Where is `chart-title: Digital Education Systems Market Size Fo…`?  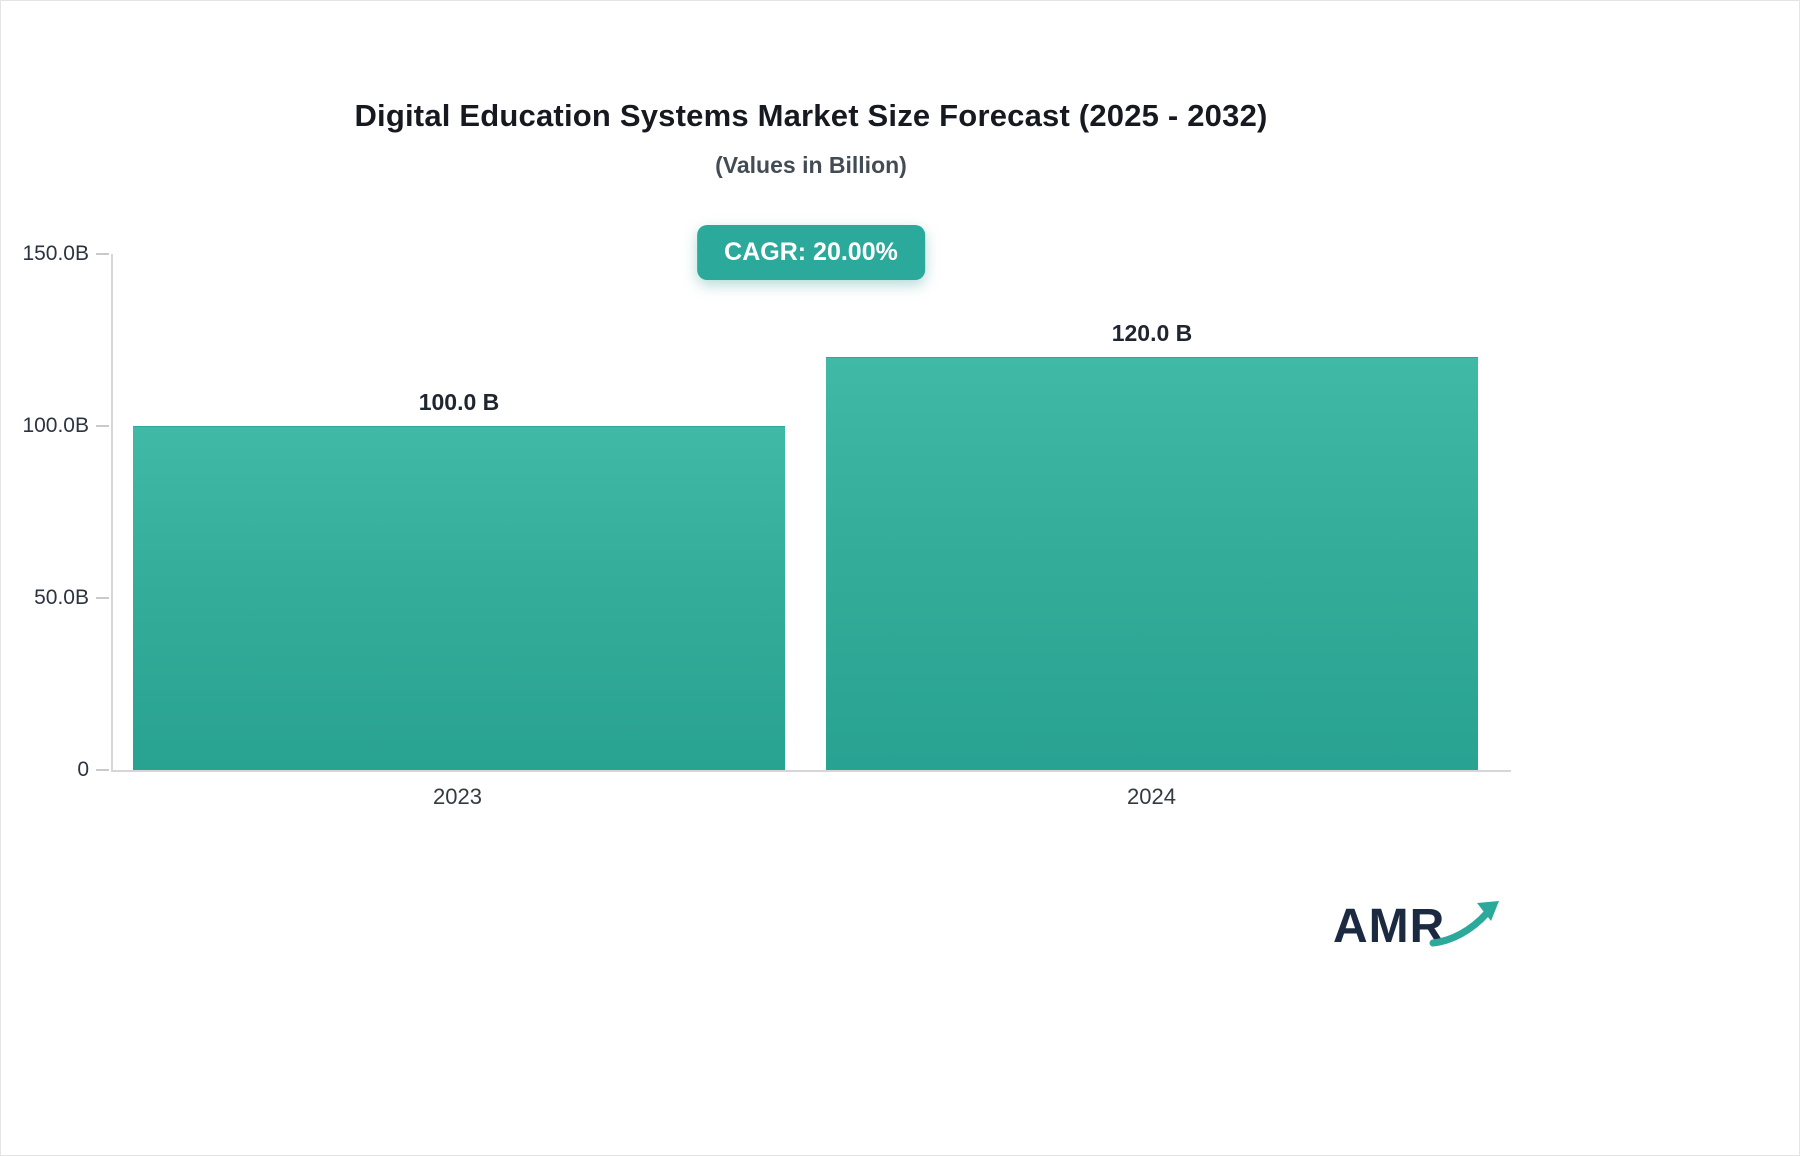
chart-title: Digital Education Systems Market Size Fo… is located at coordinates (811, 115).